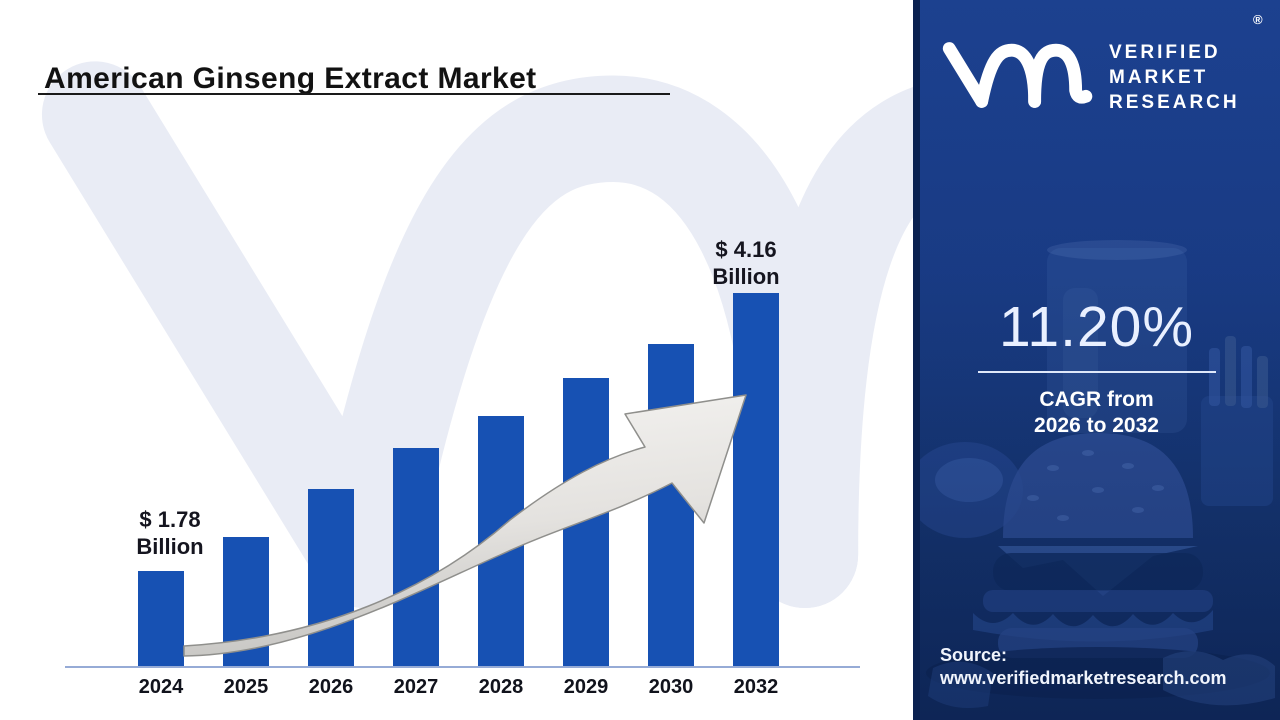  What do you see at coordinates (462, 667) in the screenshot?
I see `x-axis-line` at bounding box center [462, 667].